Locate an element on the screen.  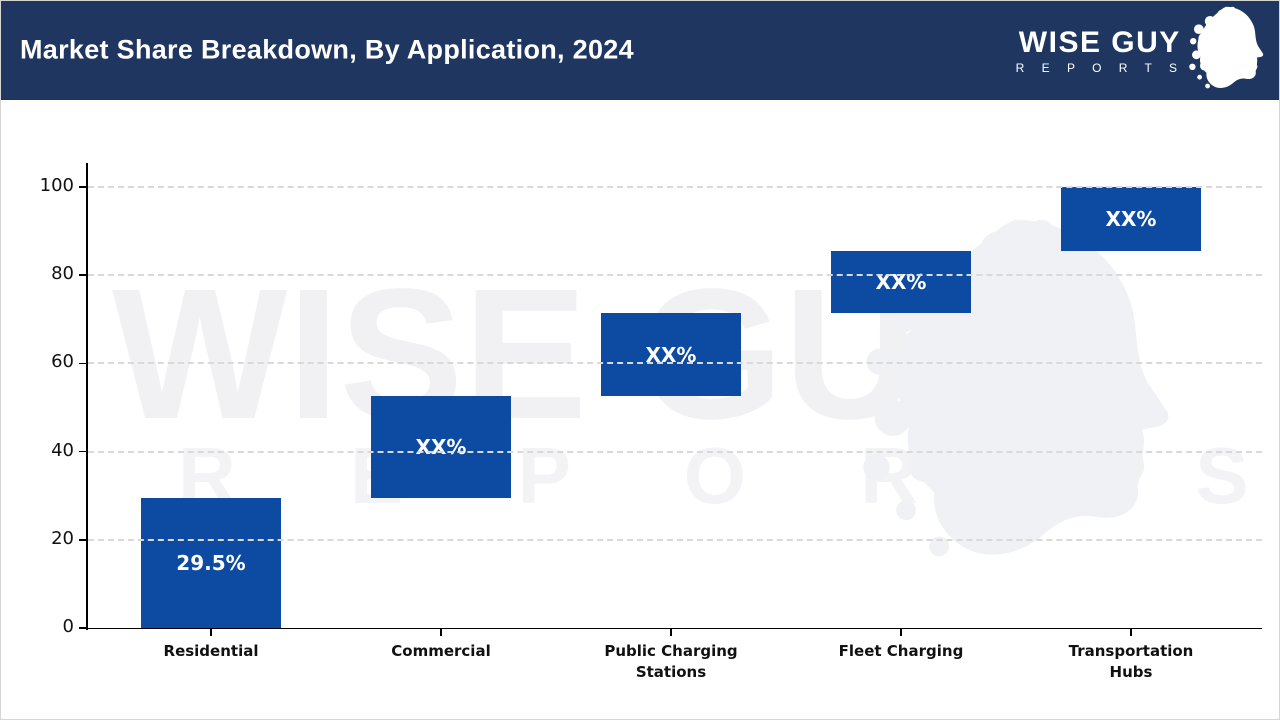
bar-fleet-charging: XX% is located at coordinates (901, 281).